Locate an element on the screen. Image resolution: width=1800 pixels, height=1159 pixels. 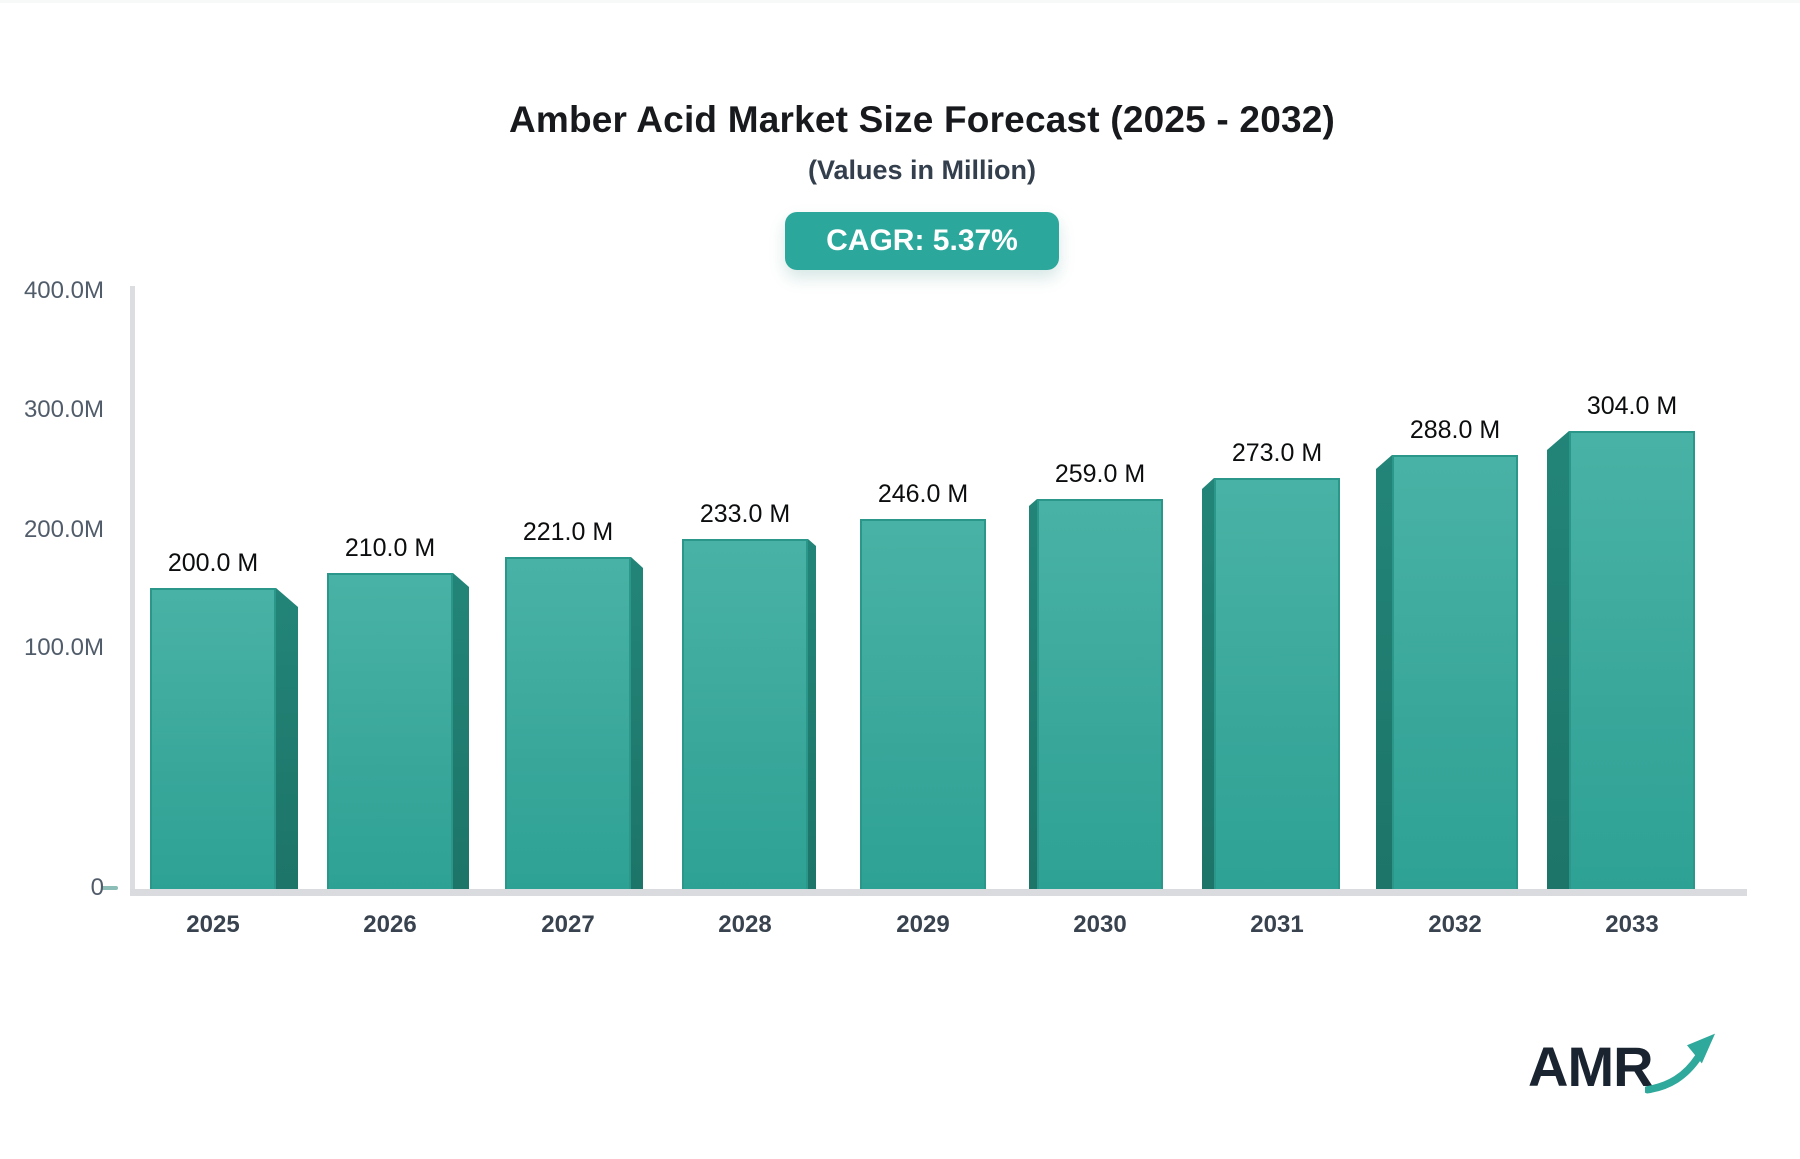
x-axis-label-2030: 2030 is located at coordinates (1100, 924).